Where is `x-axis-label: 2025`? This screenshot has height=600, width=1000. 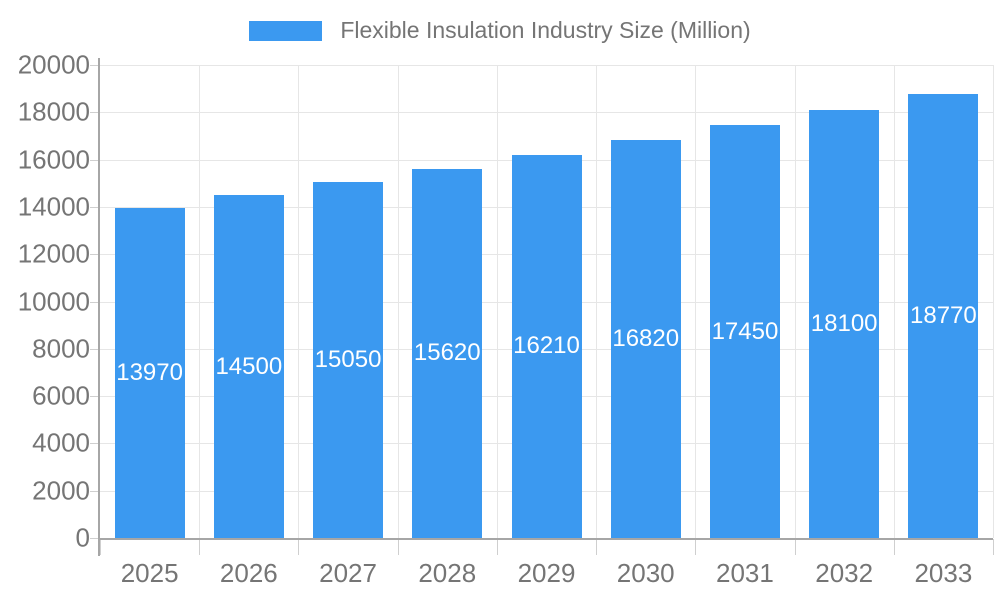
x-axis-label: 2025 is located at coordinates (149, 573).